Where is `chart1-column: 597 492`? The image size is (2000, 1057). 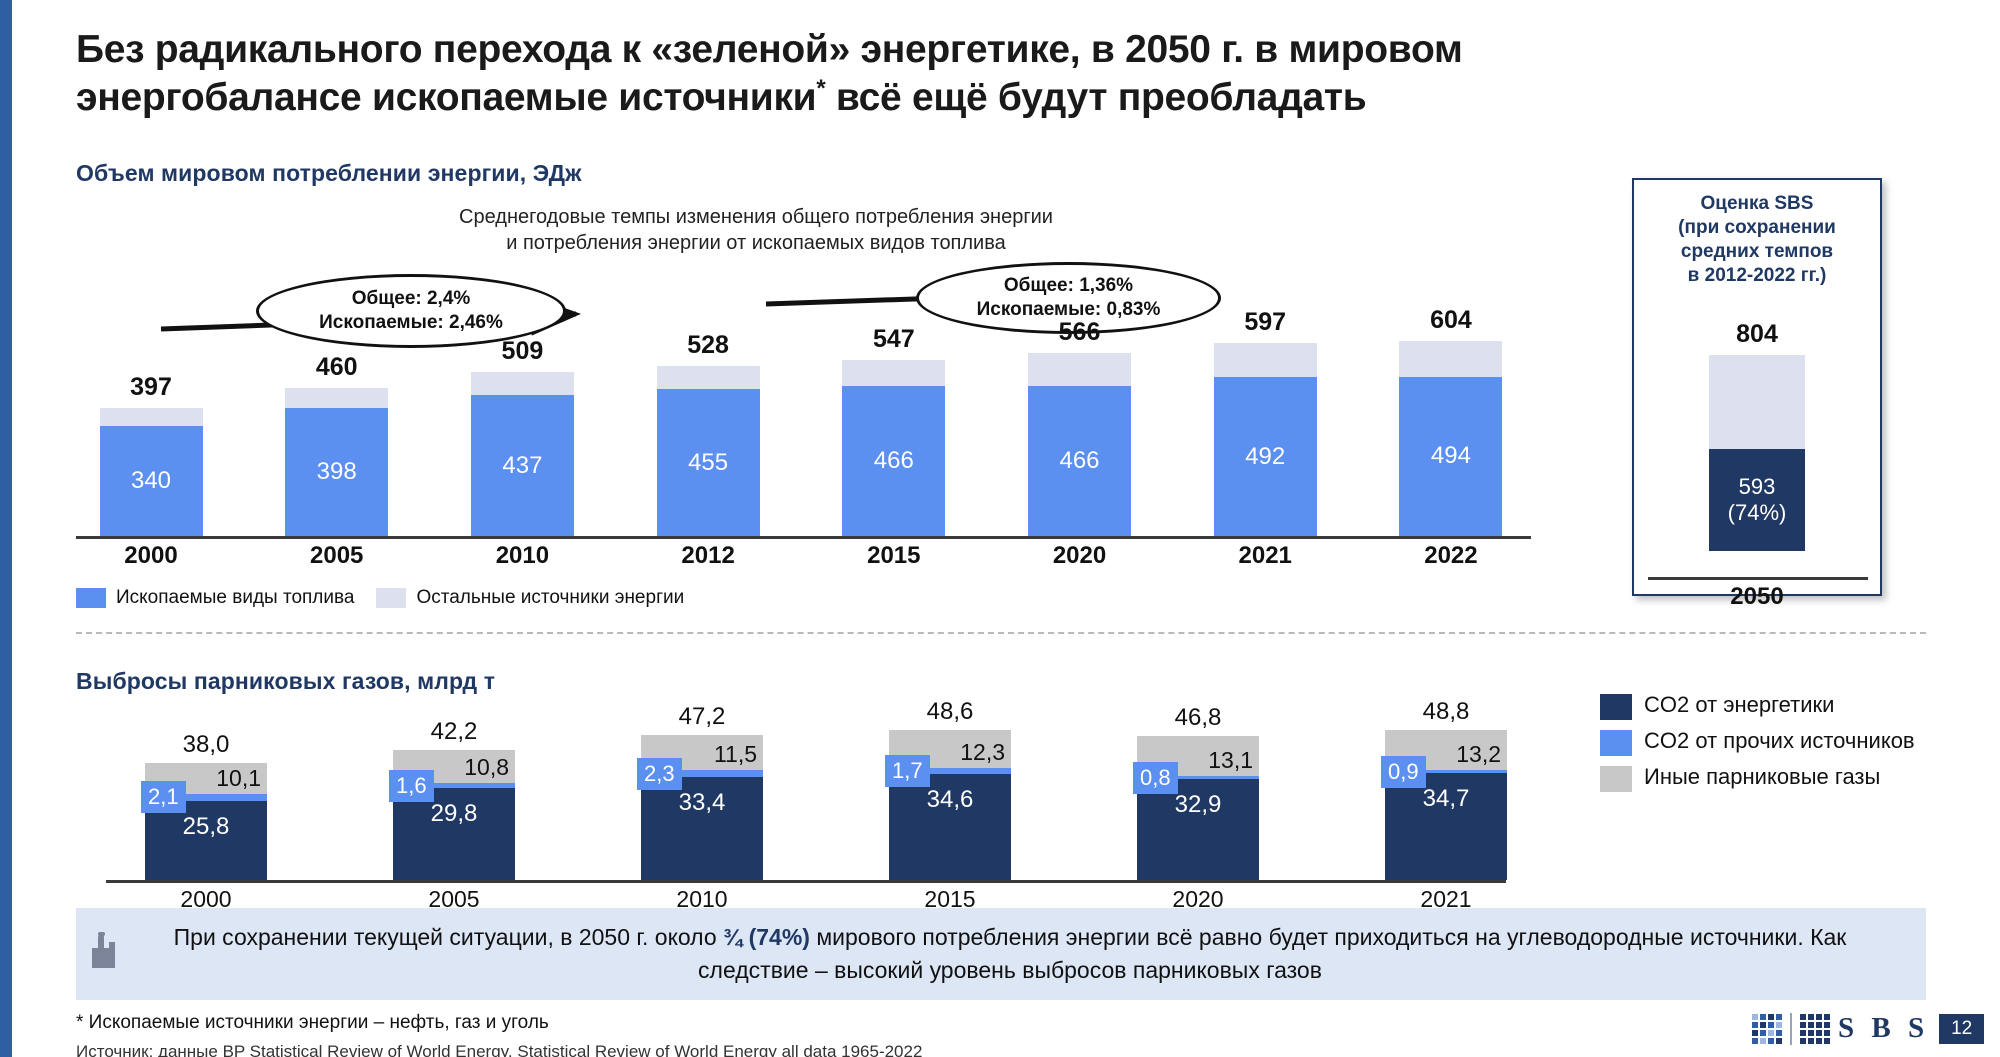
chart1-column: 597 492 is located at coordinates (1265, 422).